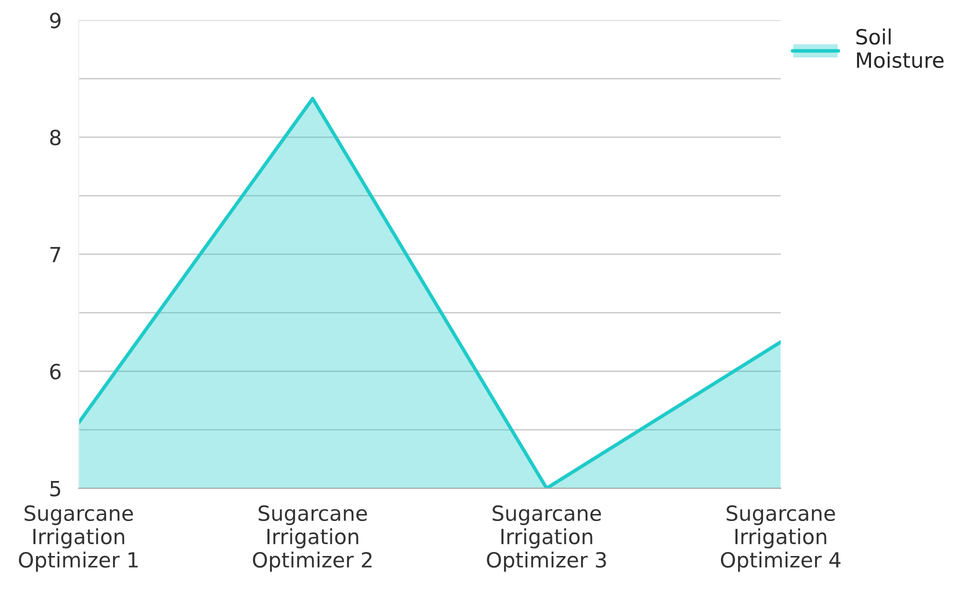  I want to click on y-tick-label: 7, so click(55, 254).